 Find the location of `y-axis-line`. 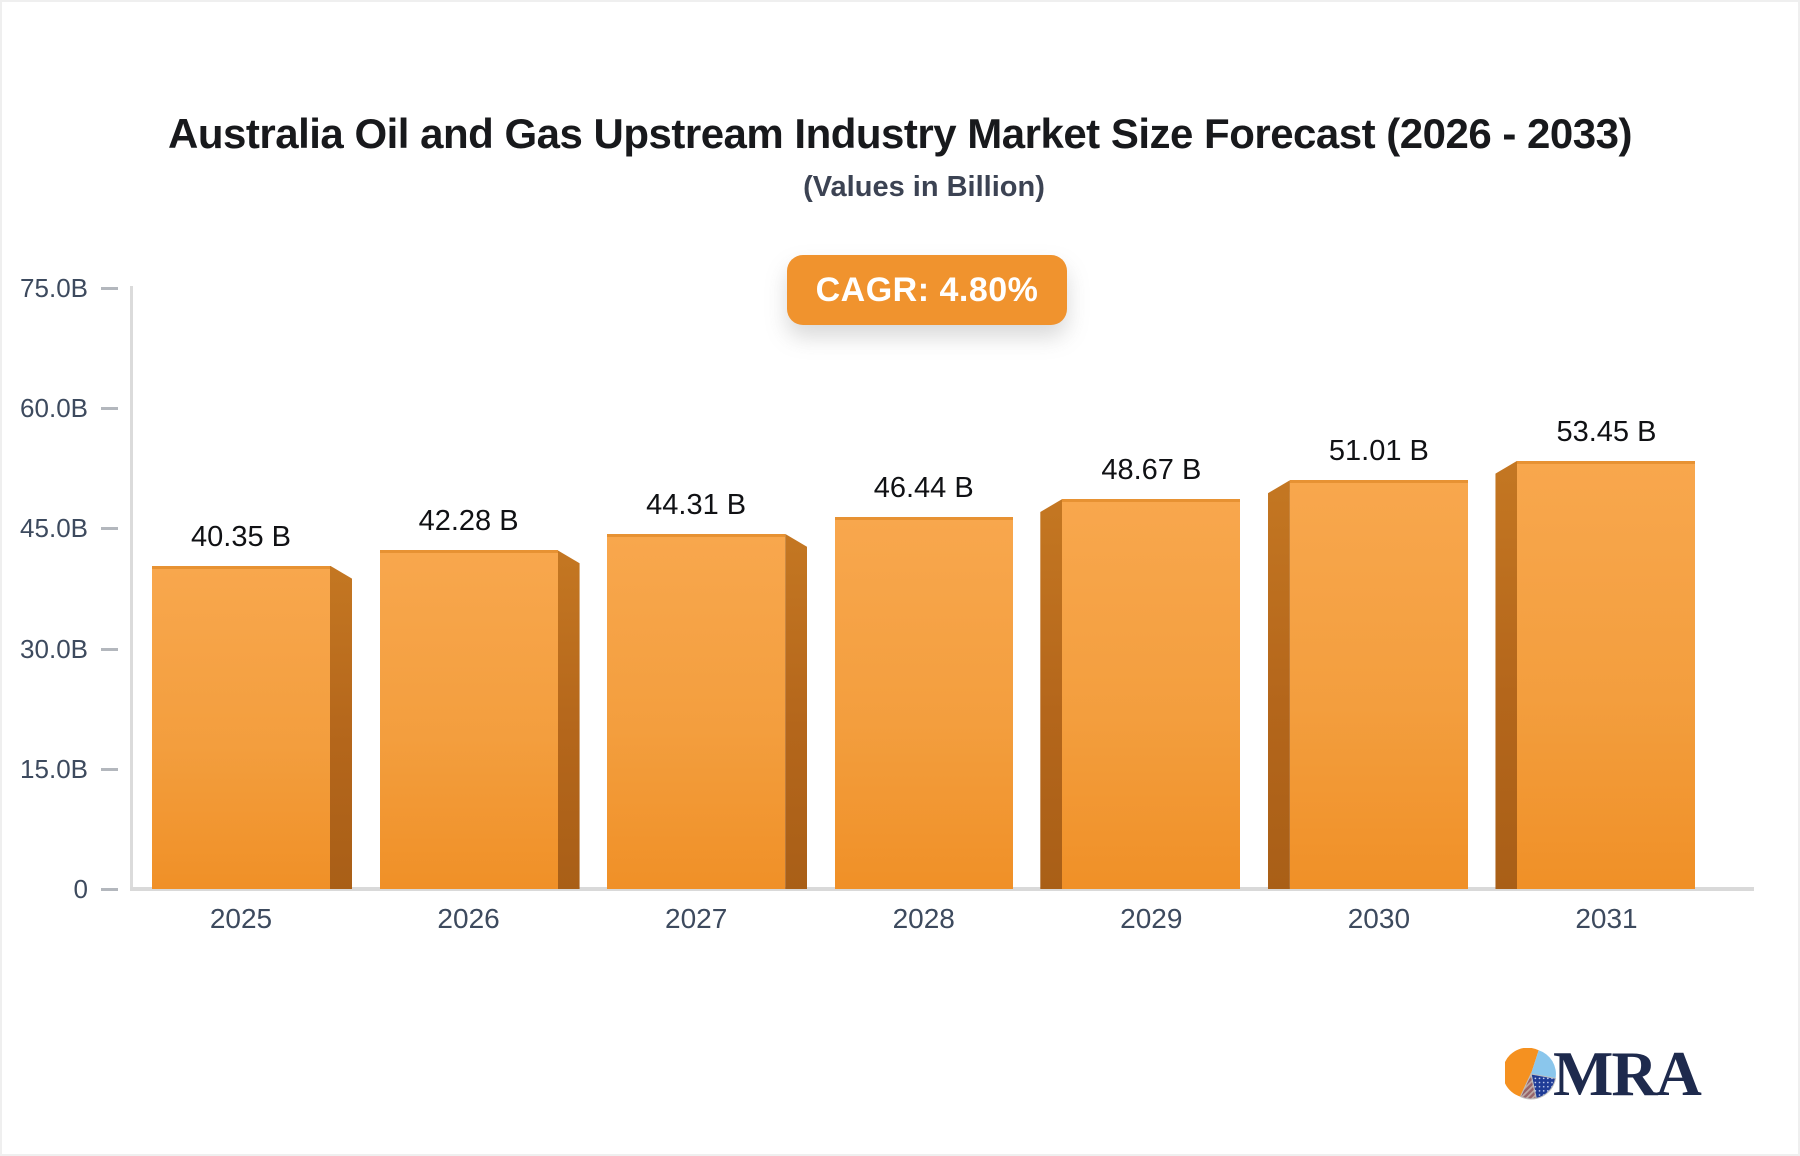

y-axis-line is located at coordinates (131, 588).